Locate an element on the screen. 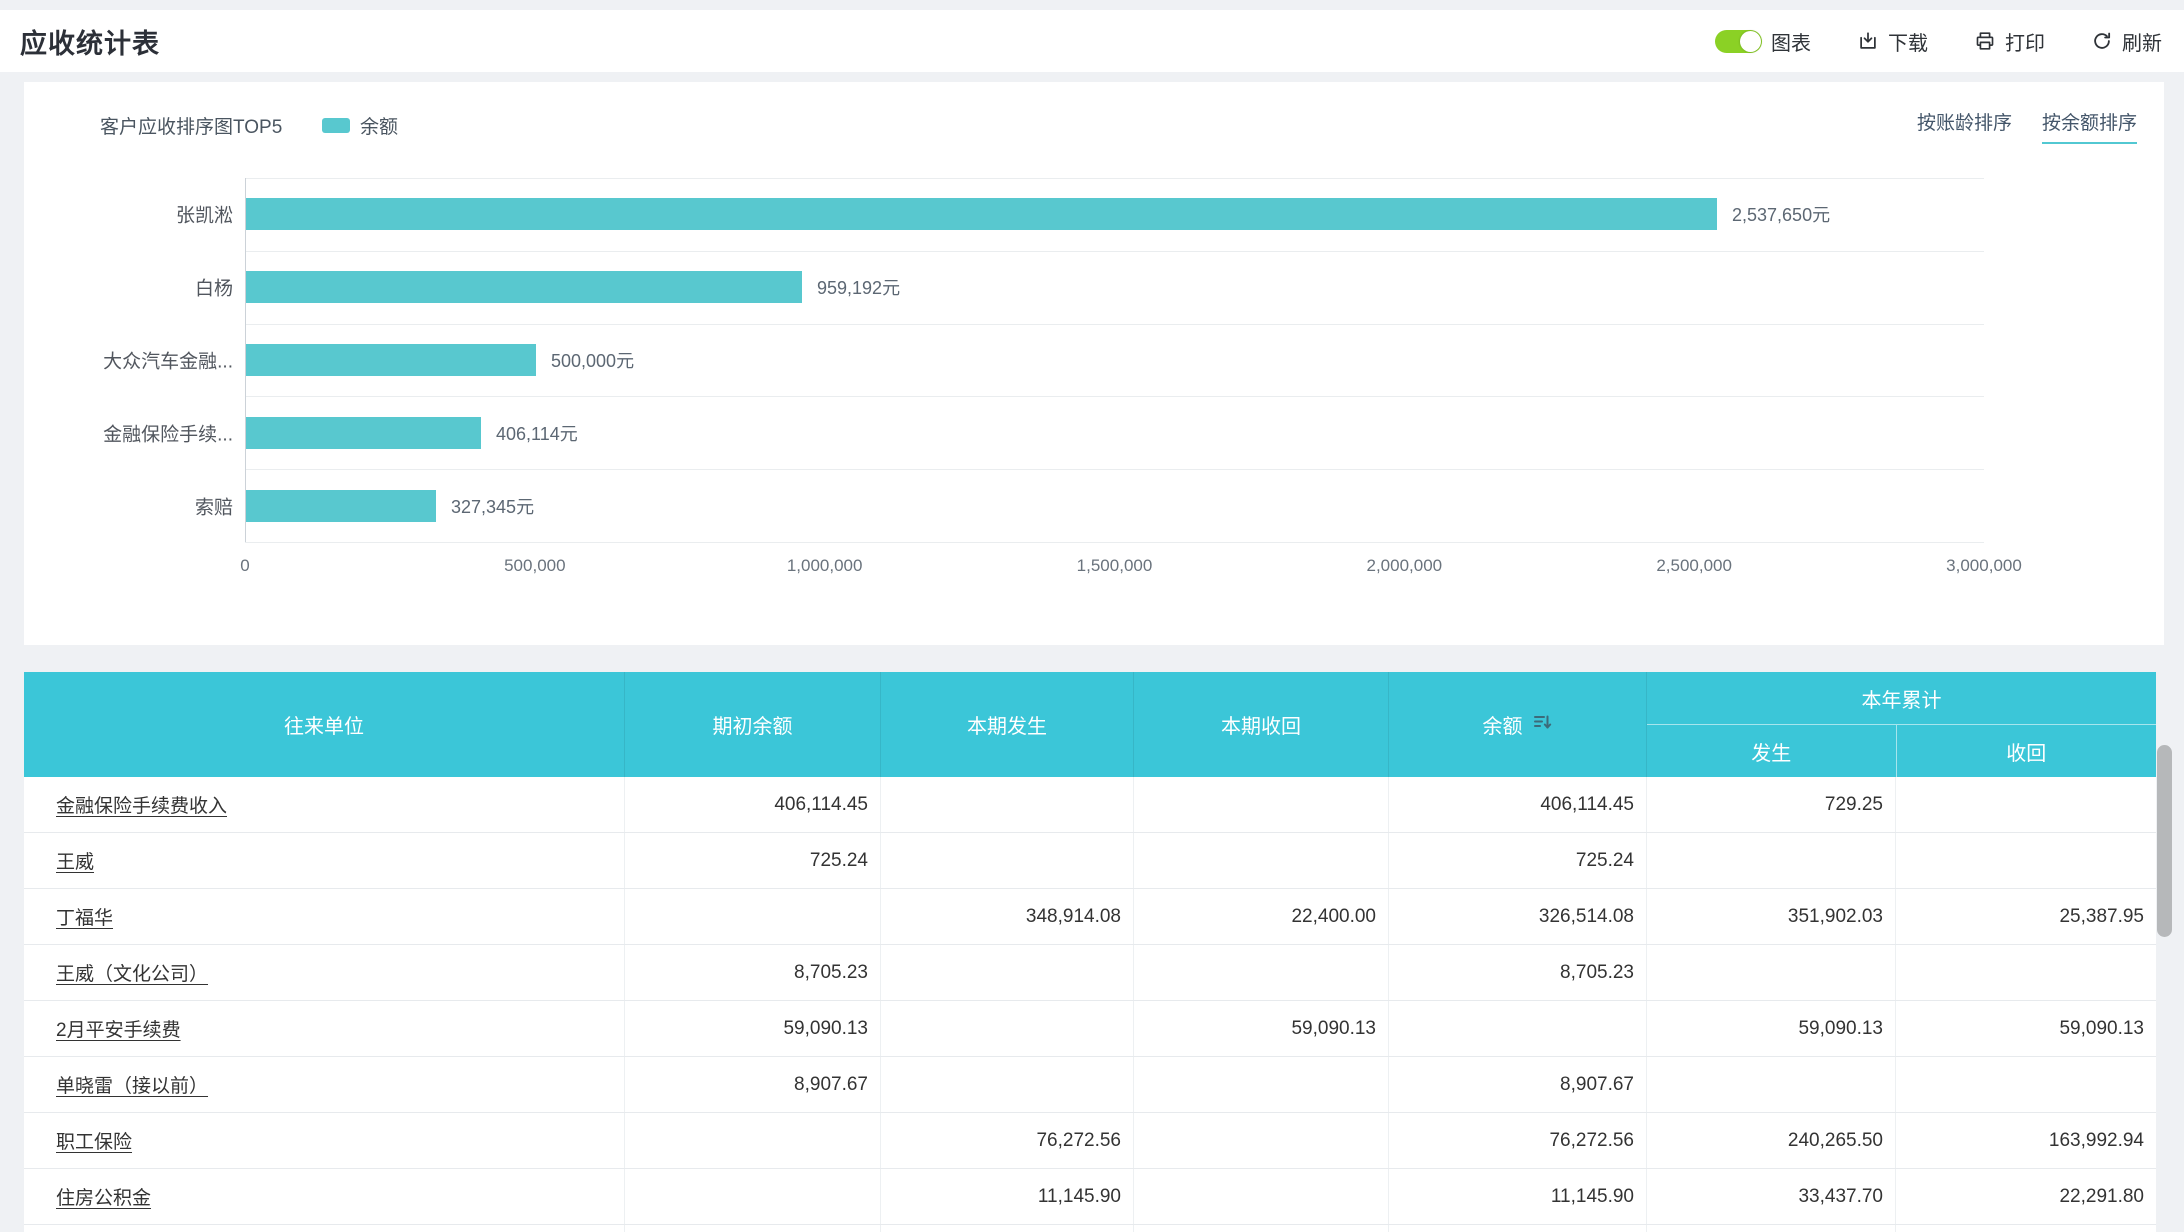 The image size is (2184, 1232). customer-cell: 王威（文化公司） is located at coordinates (324, 972).